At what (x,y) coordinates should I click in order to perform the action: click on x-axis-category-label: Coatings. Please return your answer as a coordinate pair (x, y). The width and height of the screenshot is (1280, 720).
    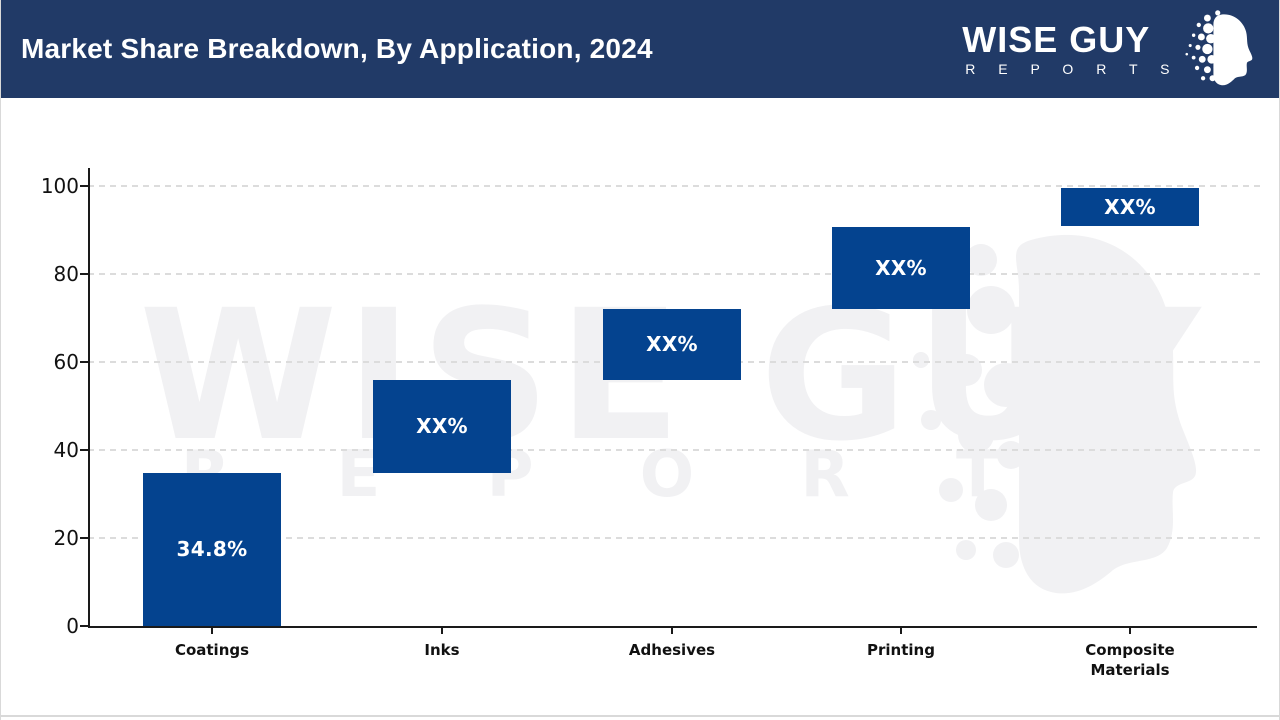
    Looking at the image, I should click on (212, 650).